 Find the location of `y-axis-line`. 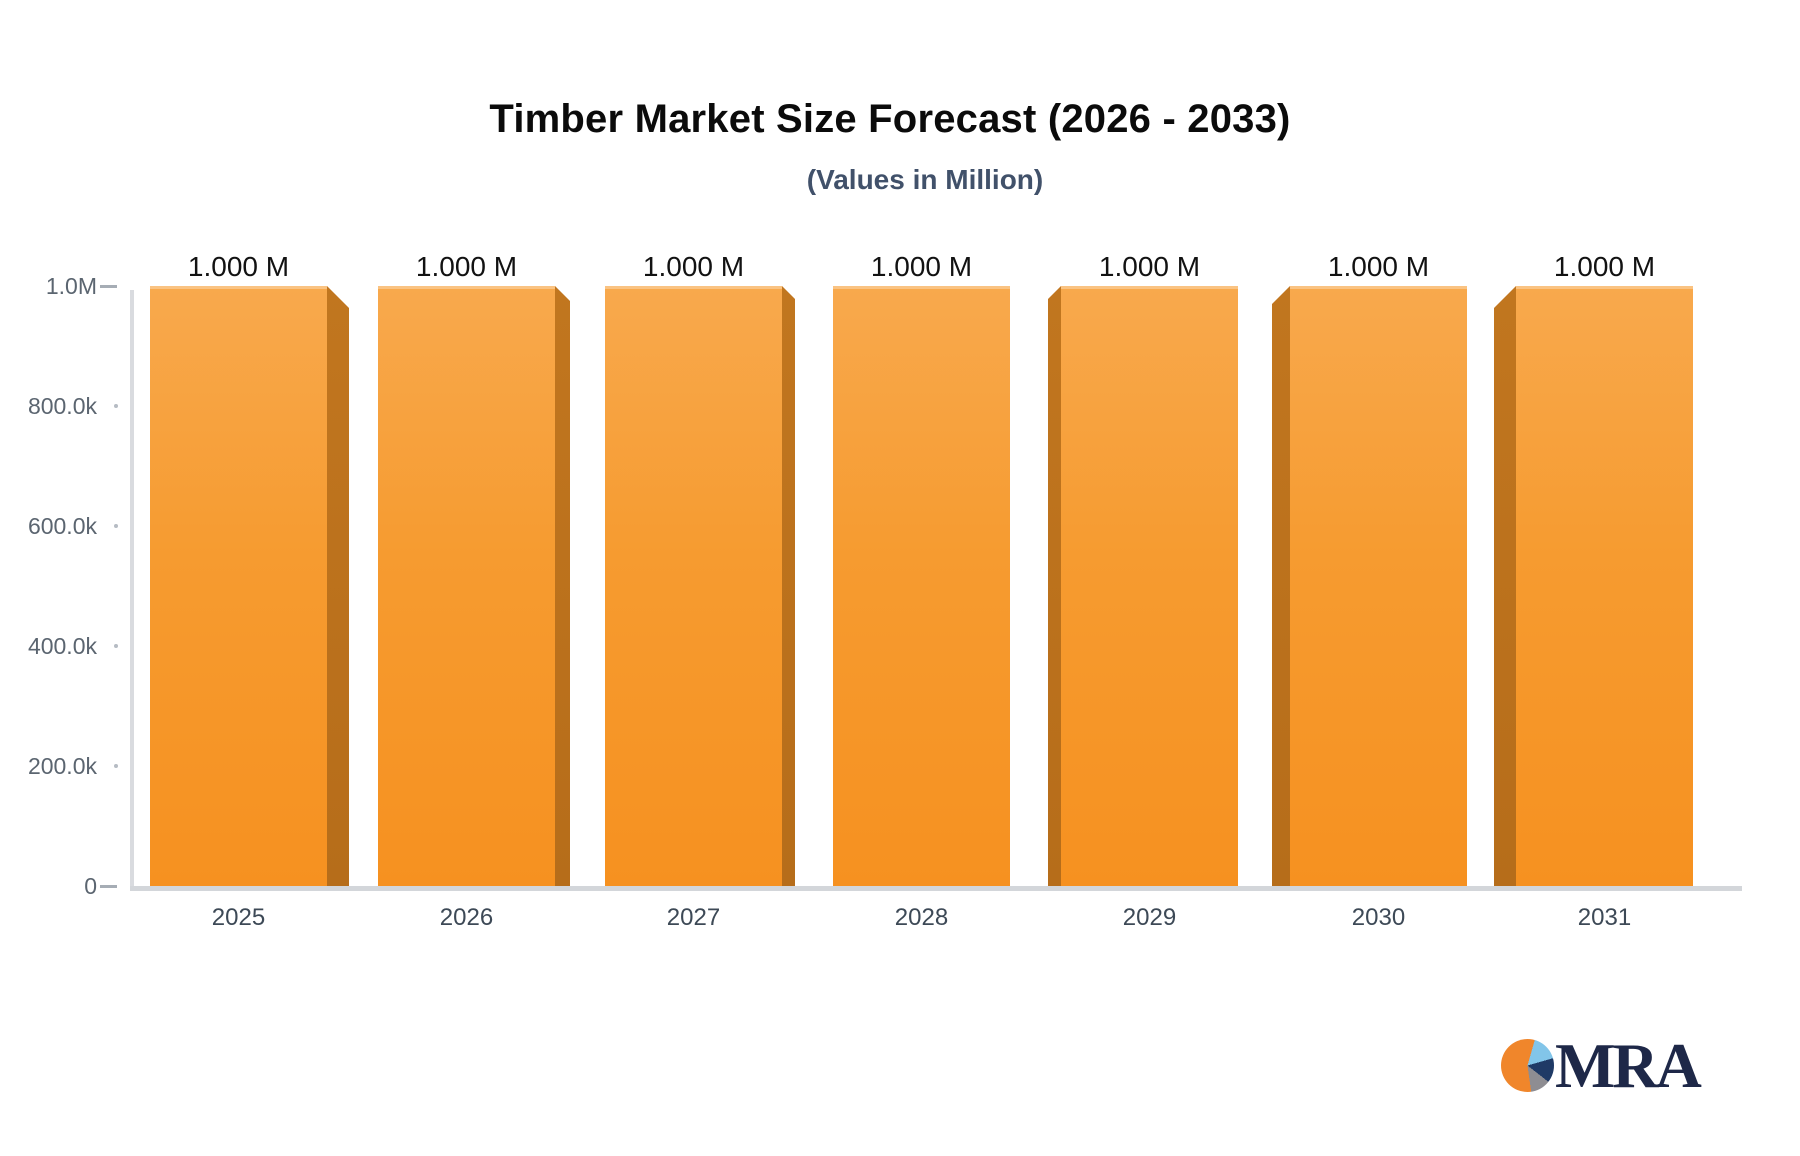

y-axis-line is located at coordinates (132, 588).